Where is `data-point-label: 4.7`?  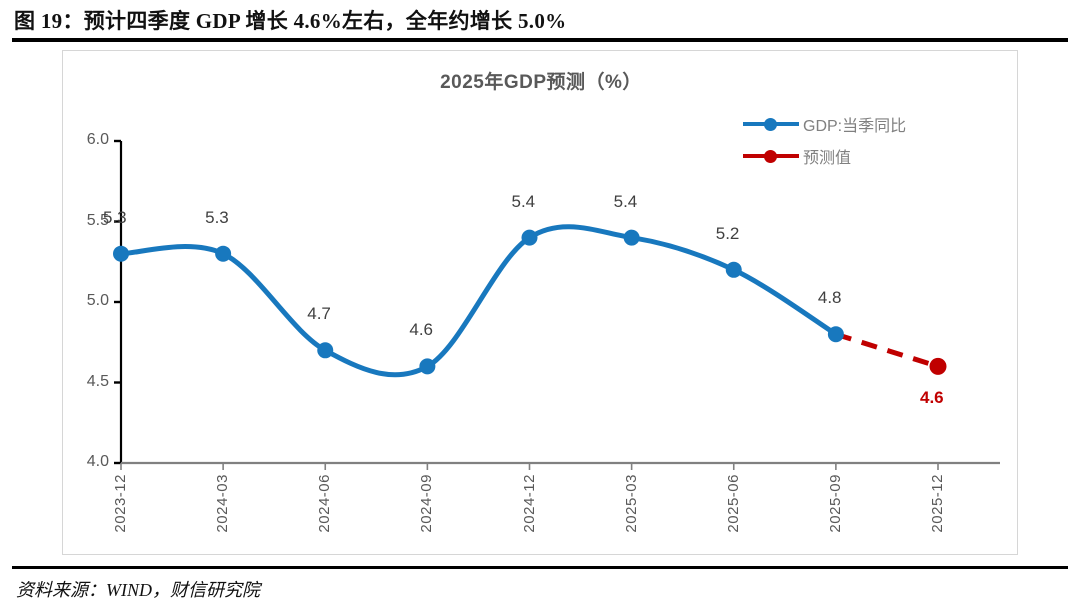
data-point-label: 4.7 is located at coordinates (319, 314).